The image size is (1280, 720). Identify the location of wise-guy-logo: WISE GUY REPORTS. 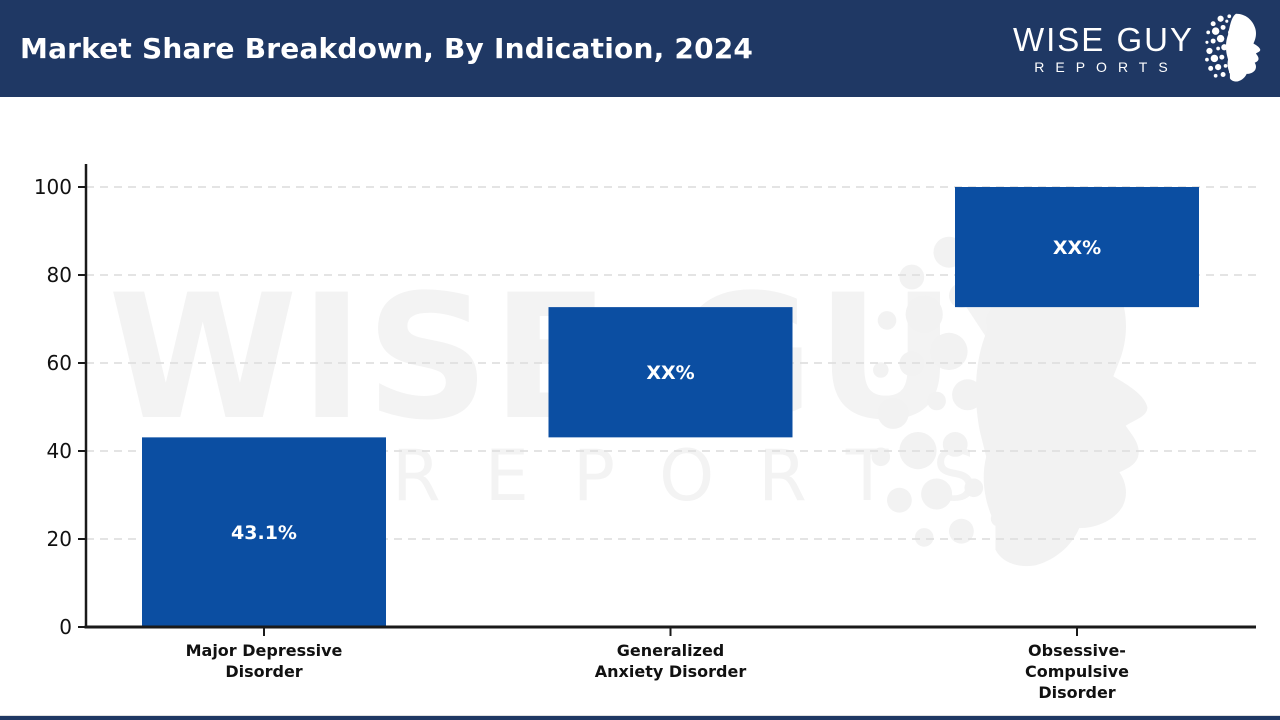
(1138, 48).